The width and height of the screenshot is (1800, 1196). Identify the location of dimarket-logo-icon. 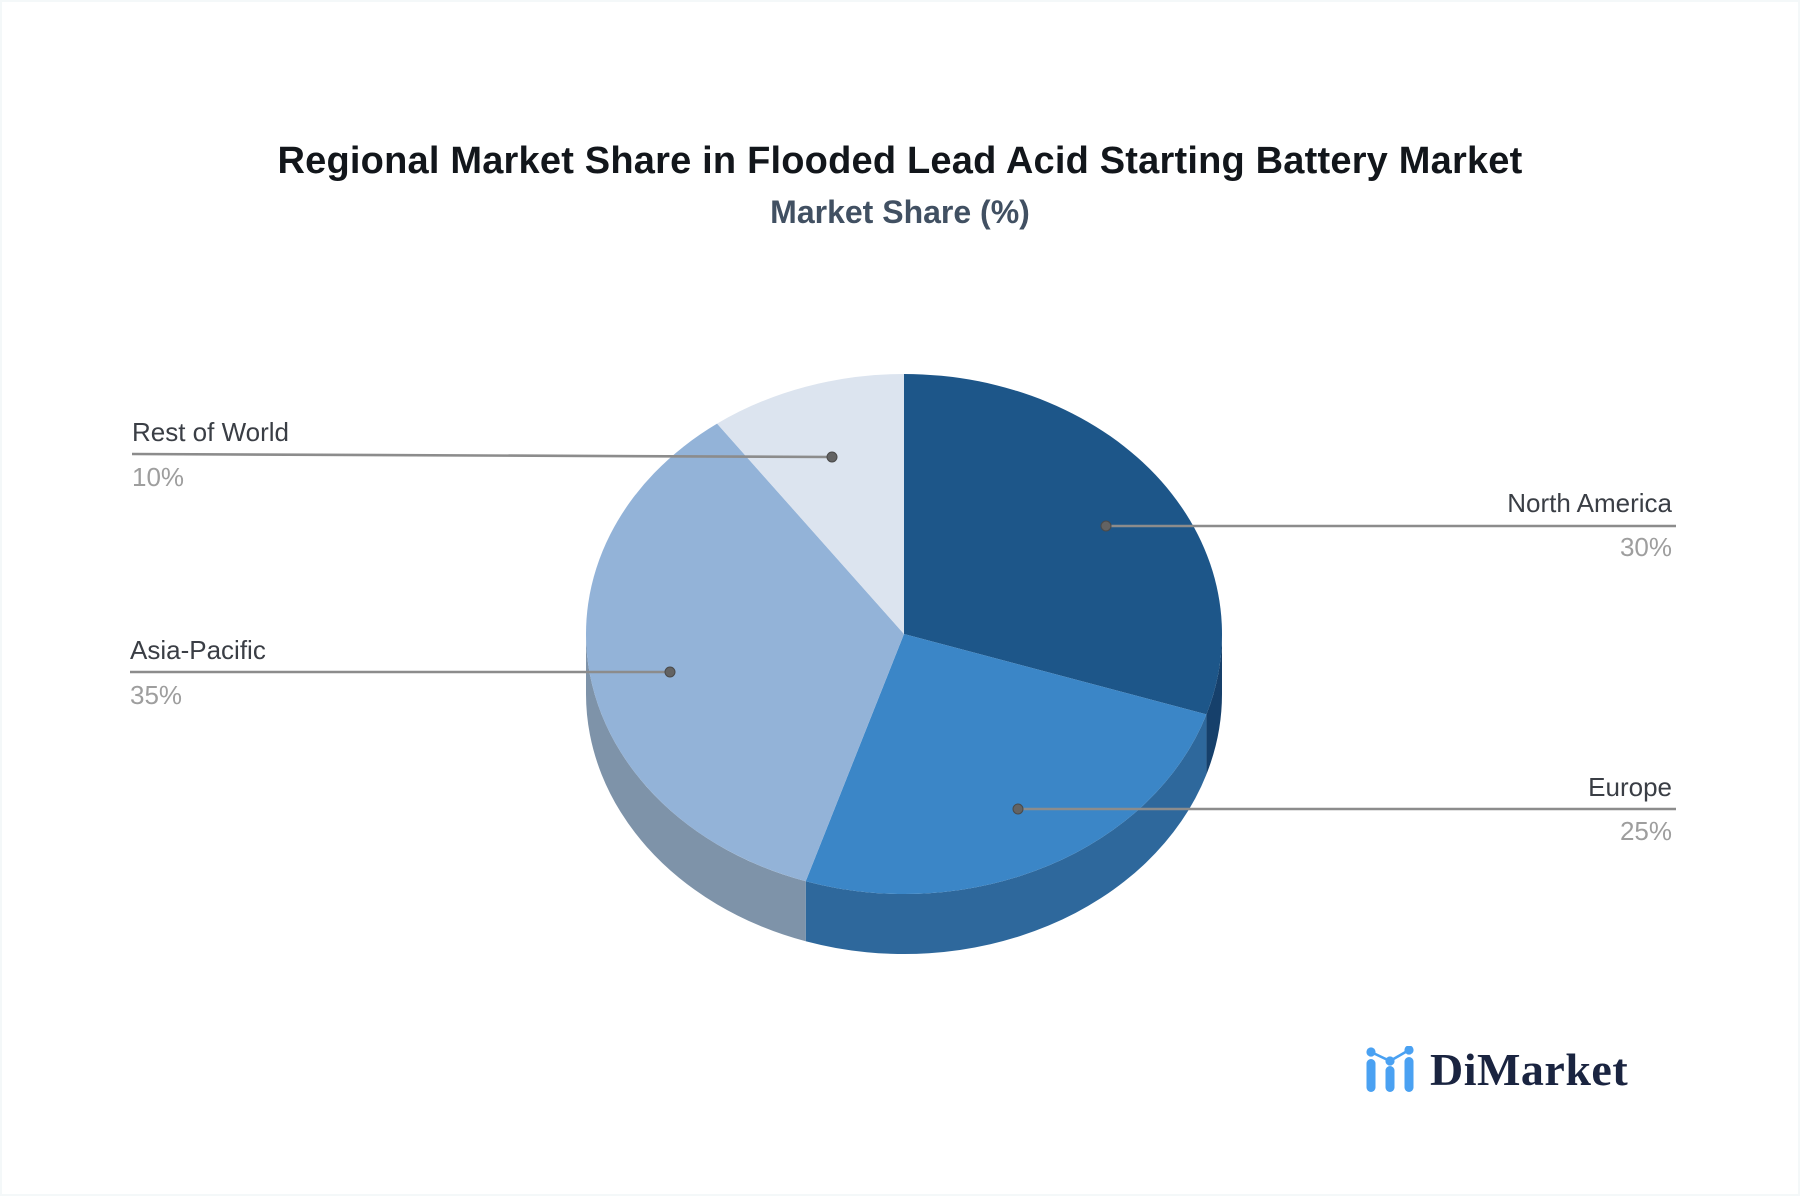
(1390, 1069).